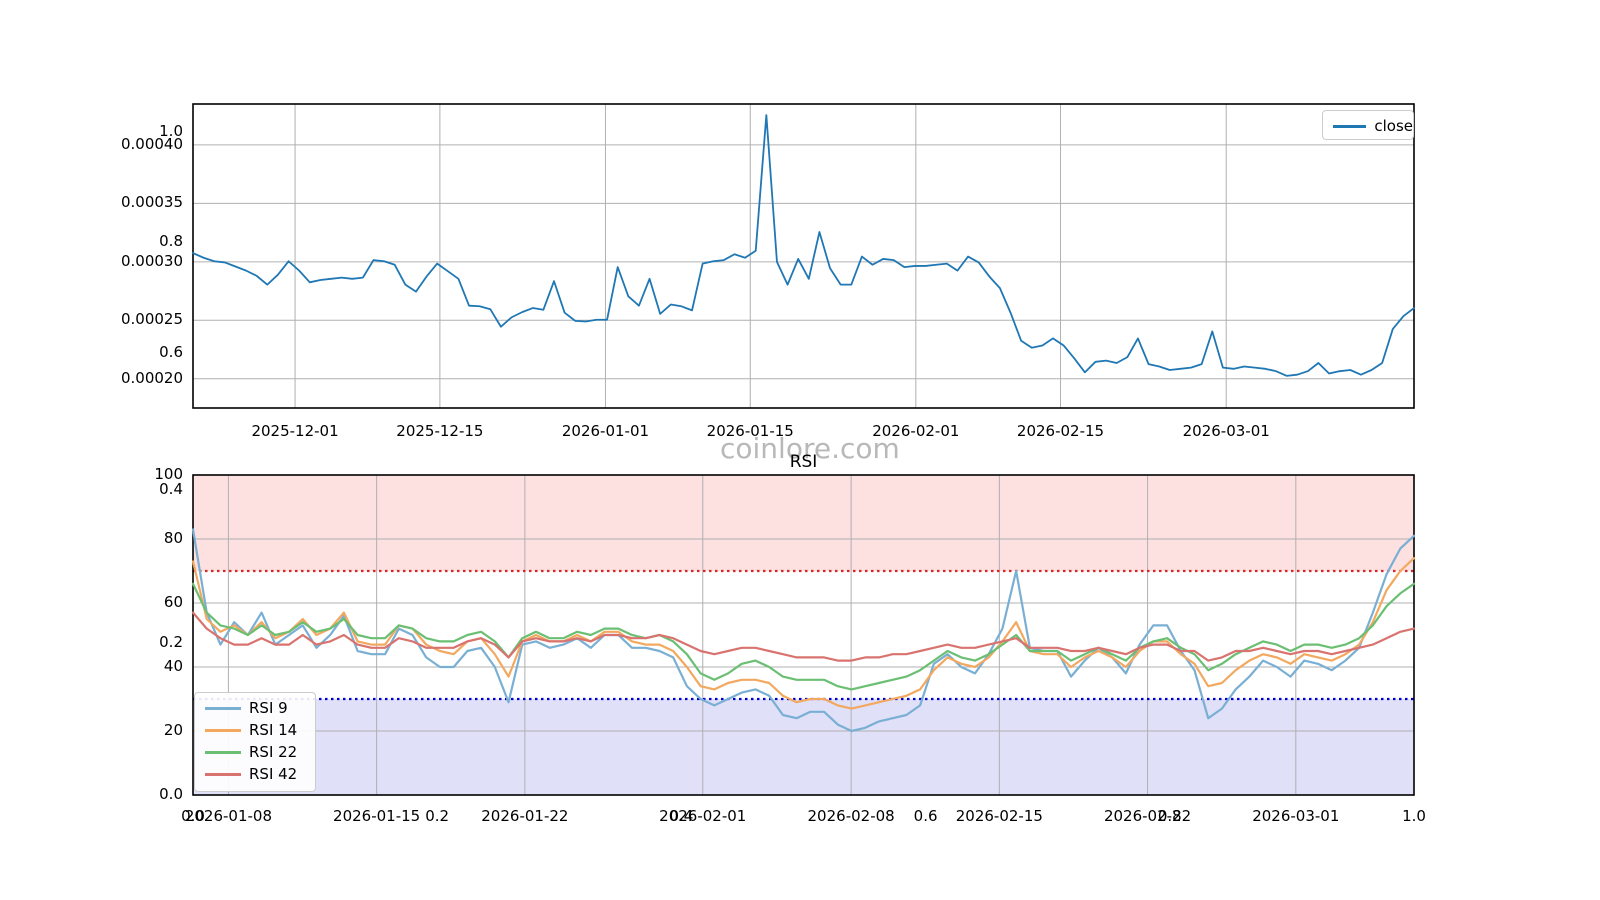 This screenshot has width=1600, height=900. Describe the element at coordinates (273, 774) in the screenshot. I see `legend-label-rsi-42: RSI 42` at that location.